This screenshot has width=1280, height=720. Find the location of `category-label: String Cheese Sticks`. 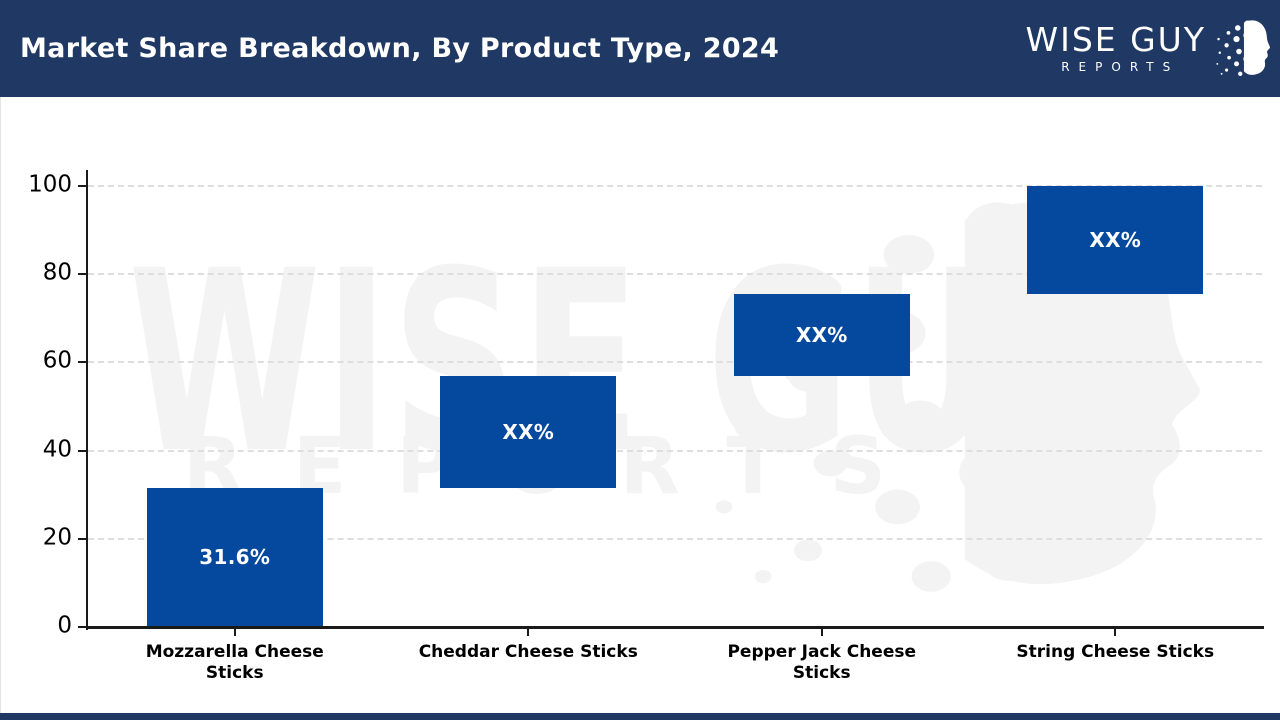

category-label: String Cheese Sticks is located at coordinates (1115, 652).